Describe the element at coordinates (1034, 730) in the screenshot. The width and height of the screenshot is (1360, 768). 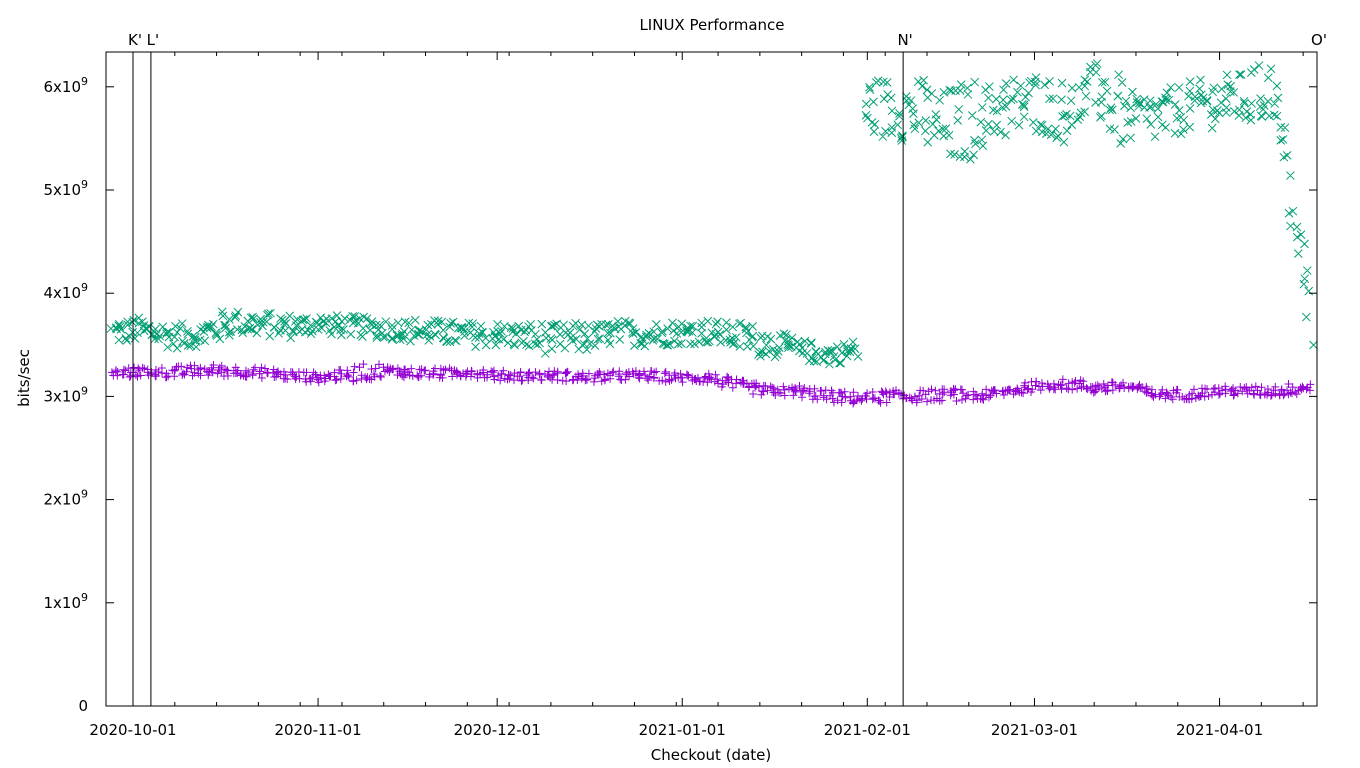
I see `x-tick-label: 2021-03-01` at that location.